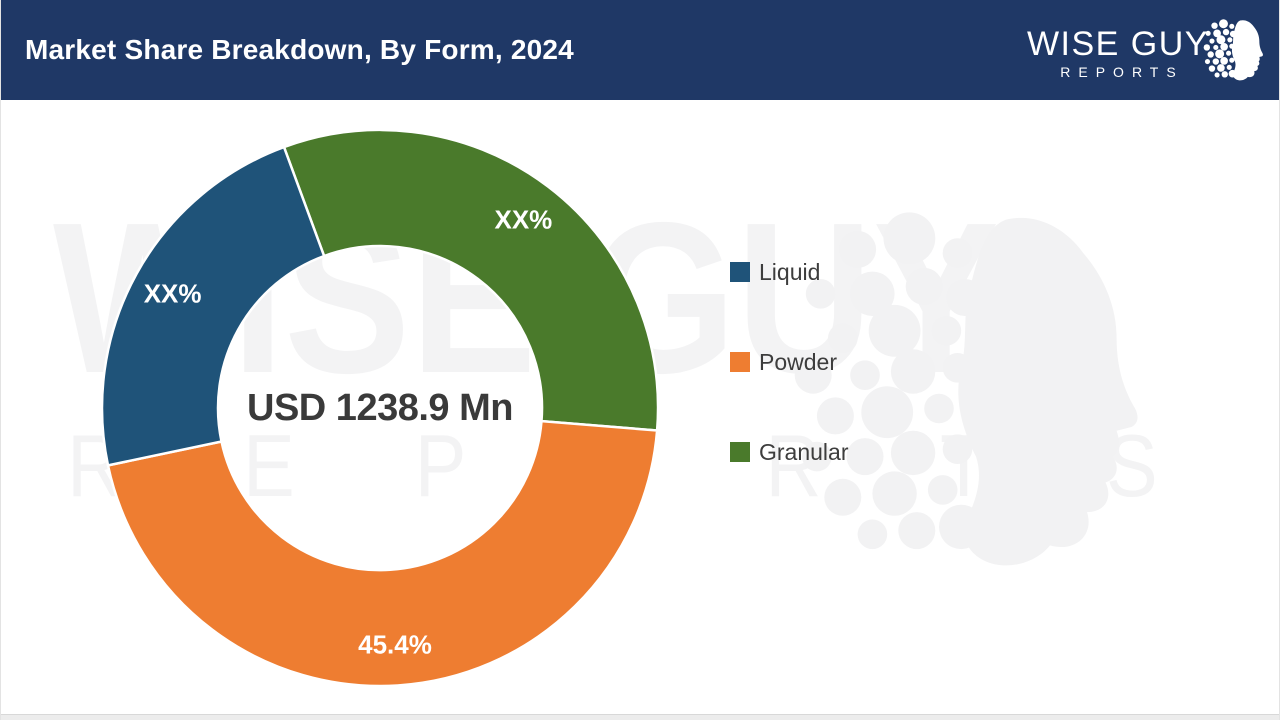 This screenshot has width=1280, height=720. I want to click on legend-label-liquid: Liquid, so click(790, 271).